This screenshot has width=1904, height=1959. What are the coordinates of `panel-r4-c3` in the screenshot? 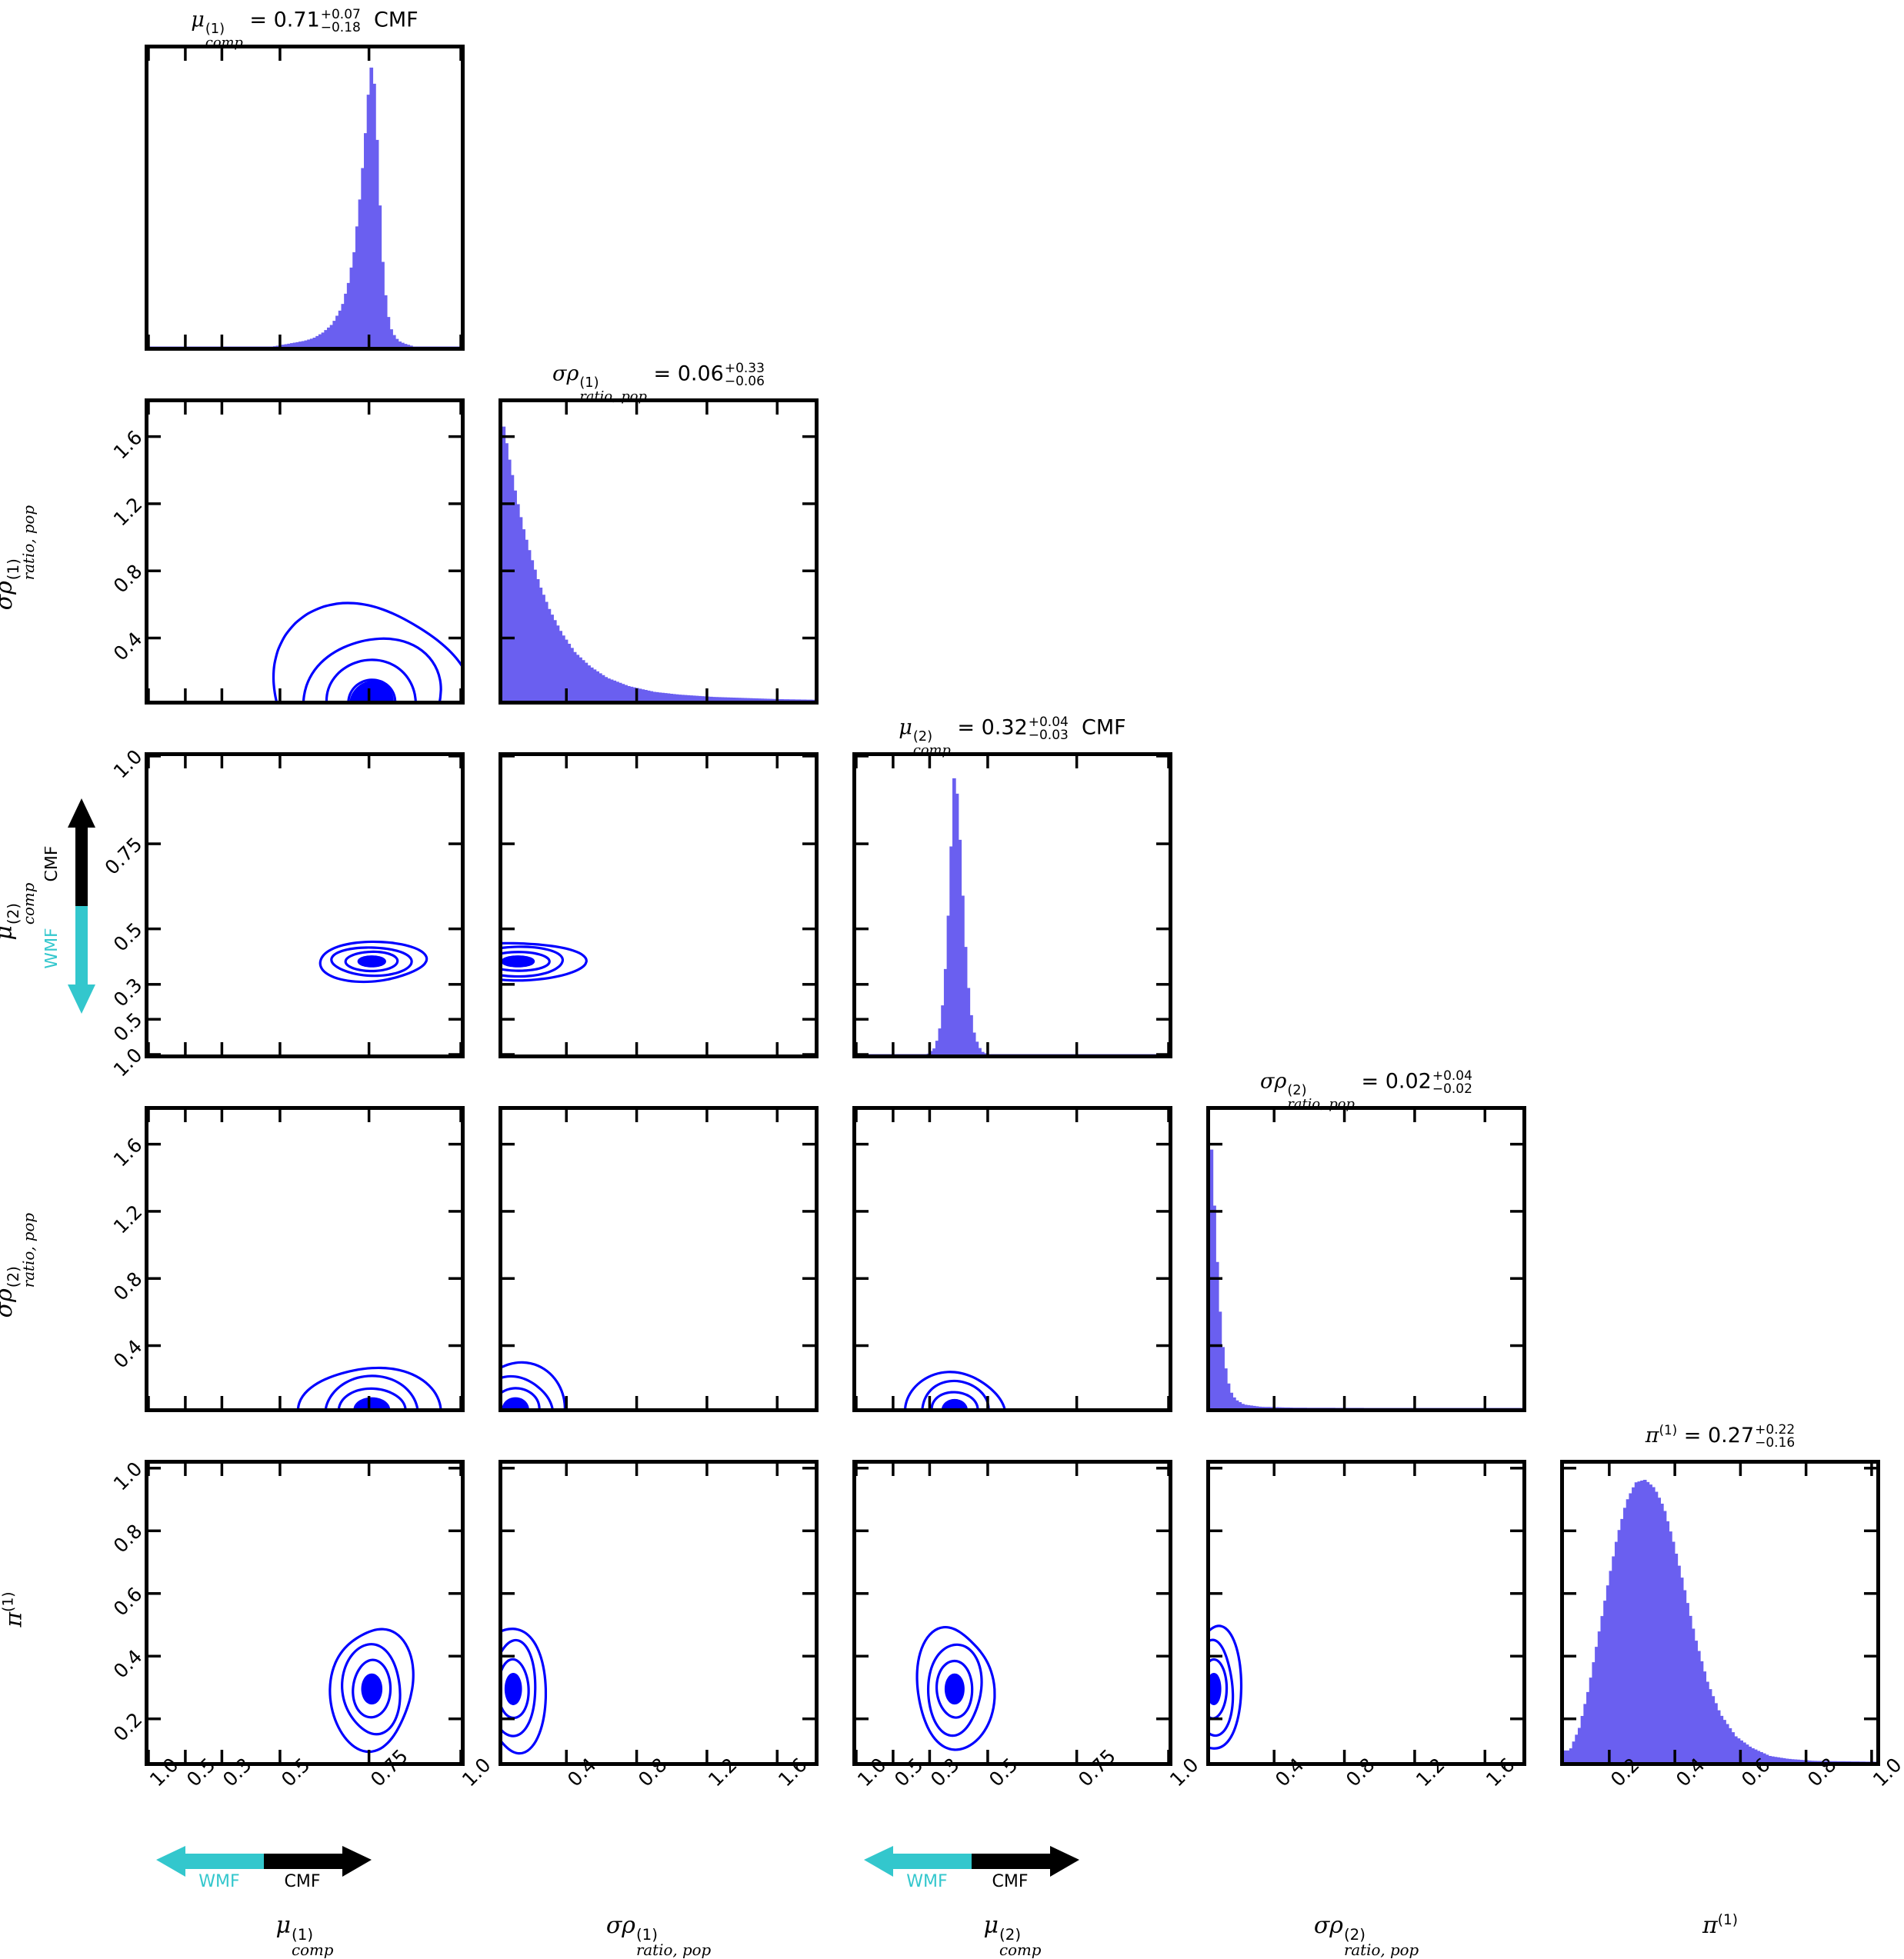 It's located at (1366, 1613).